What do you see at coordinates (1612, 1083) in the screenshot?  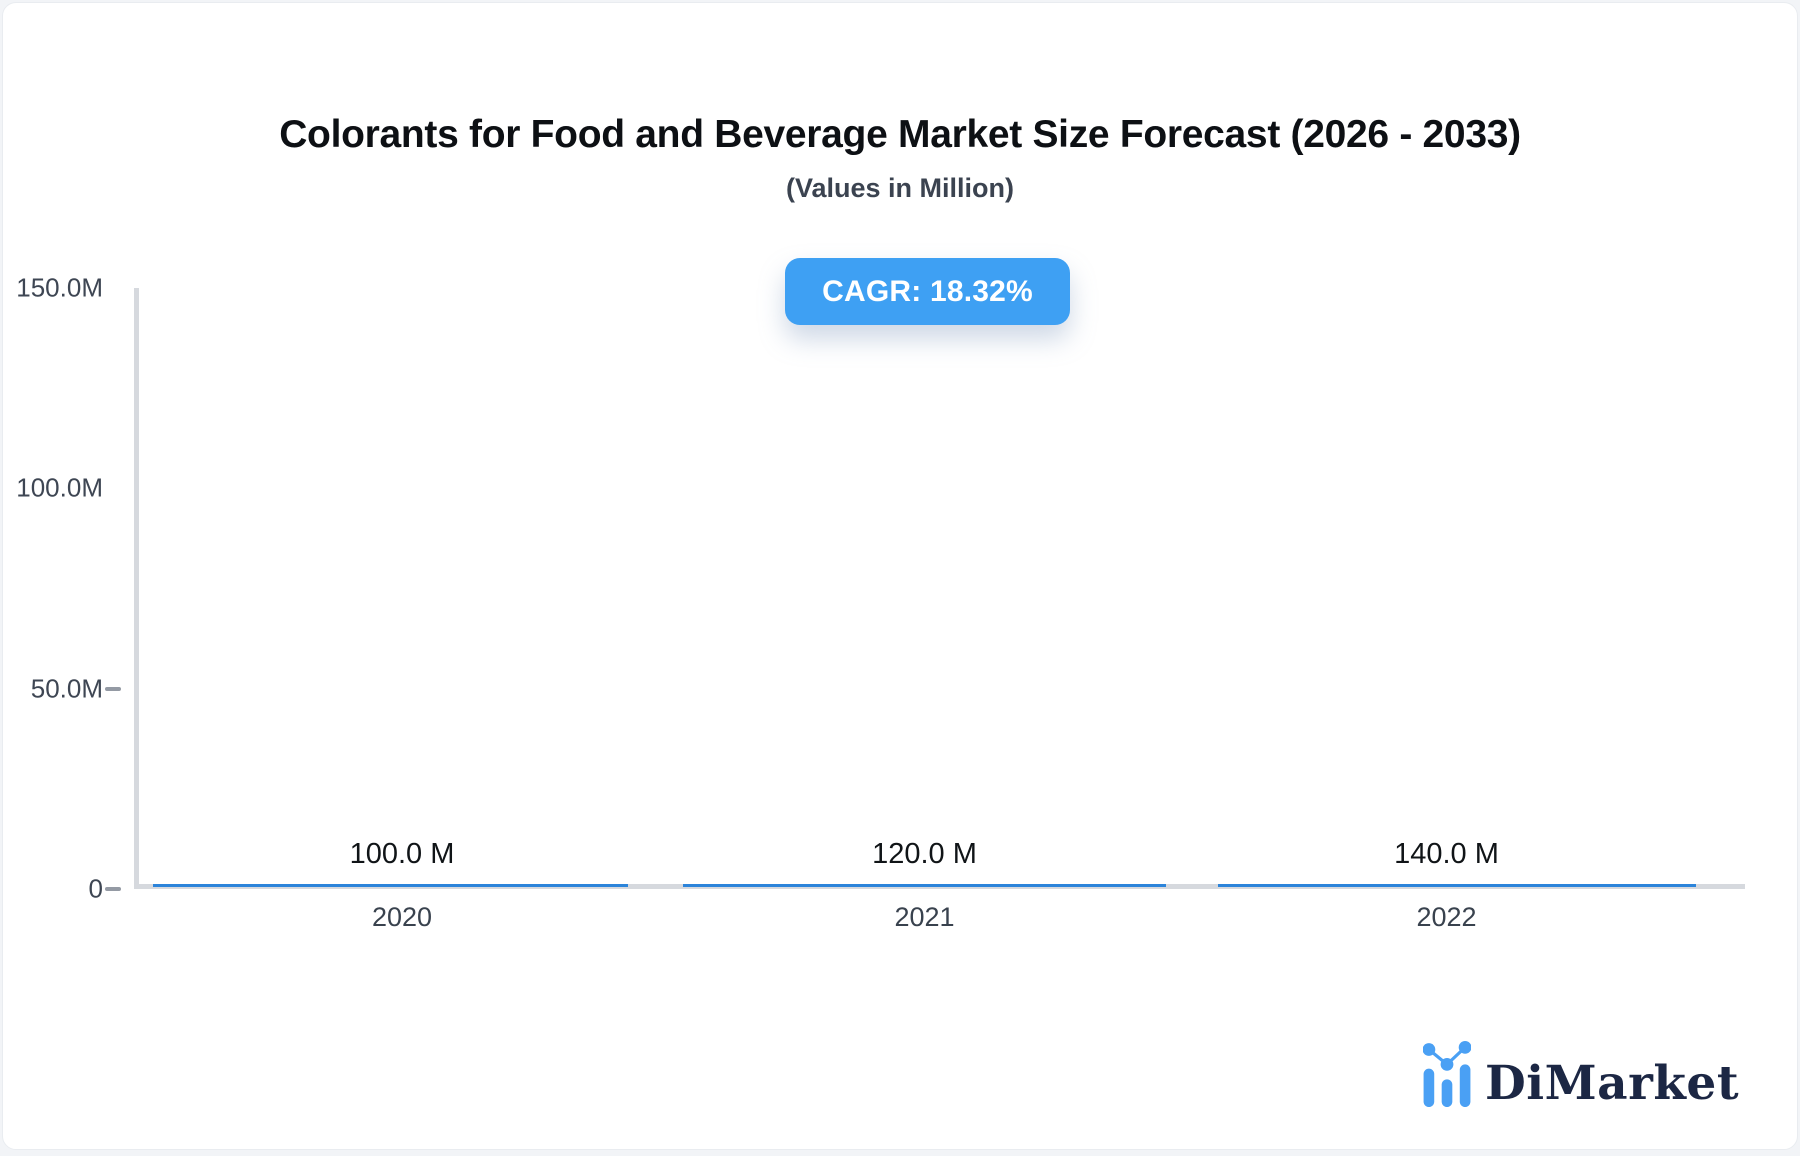 I see `brand-logo-text: DiMarket` at bounding box center [1612, 1083].